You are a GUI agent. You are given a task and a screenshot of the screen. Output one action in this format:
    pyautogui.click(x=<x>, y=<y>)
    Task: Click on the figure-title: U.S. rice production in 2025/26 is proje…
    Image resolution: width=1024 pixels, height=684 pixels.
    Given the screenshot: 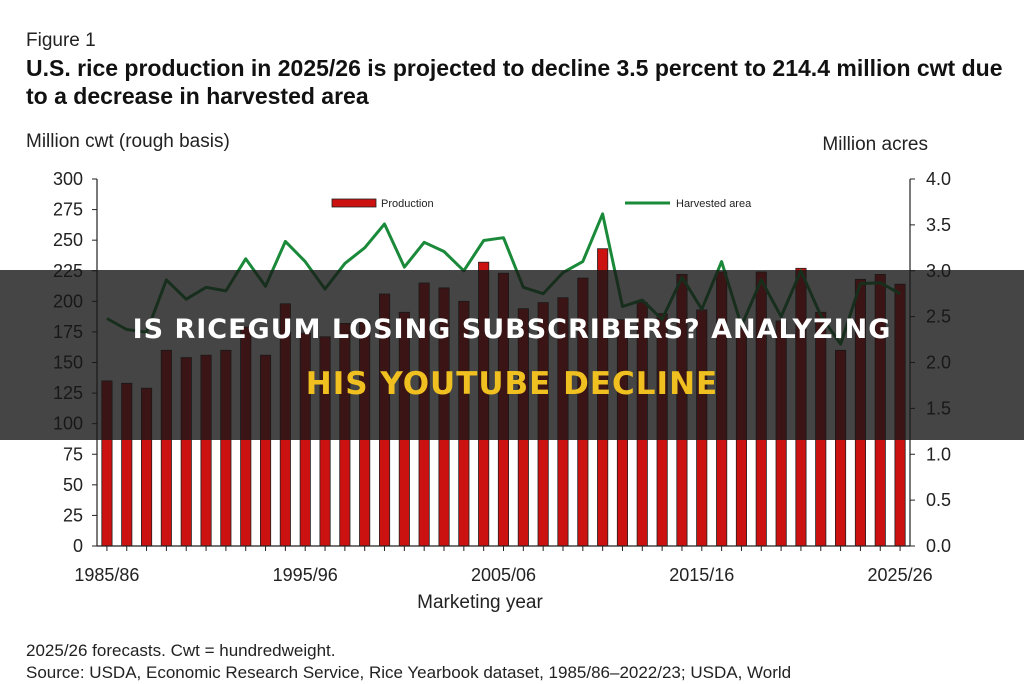 What is the action you would take?
    pyautogui.click(x=514, y=82)
    